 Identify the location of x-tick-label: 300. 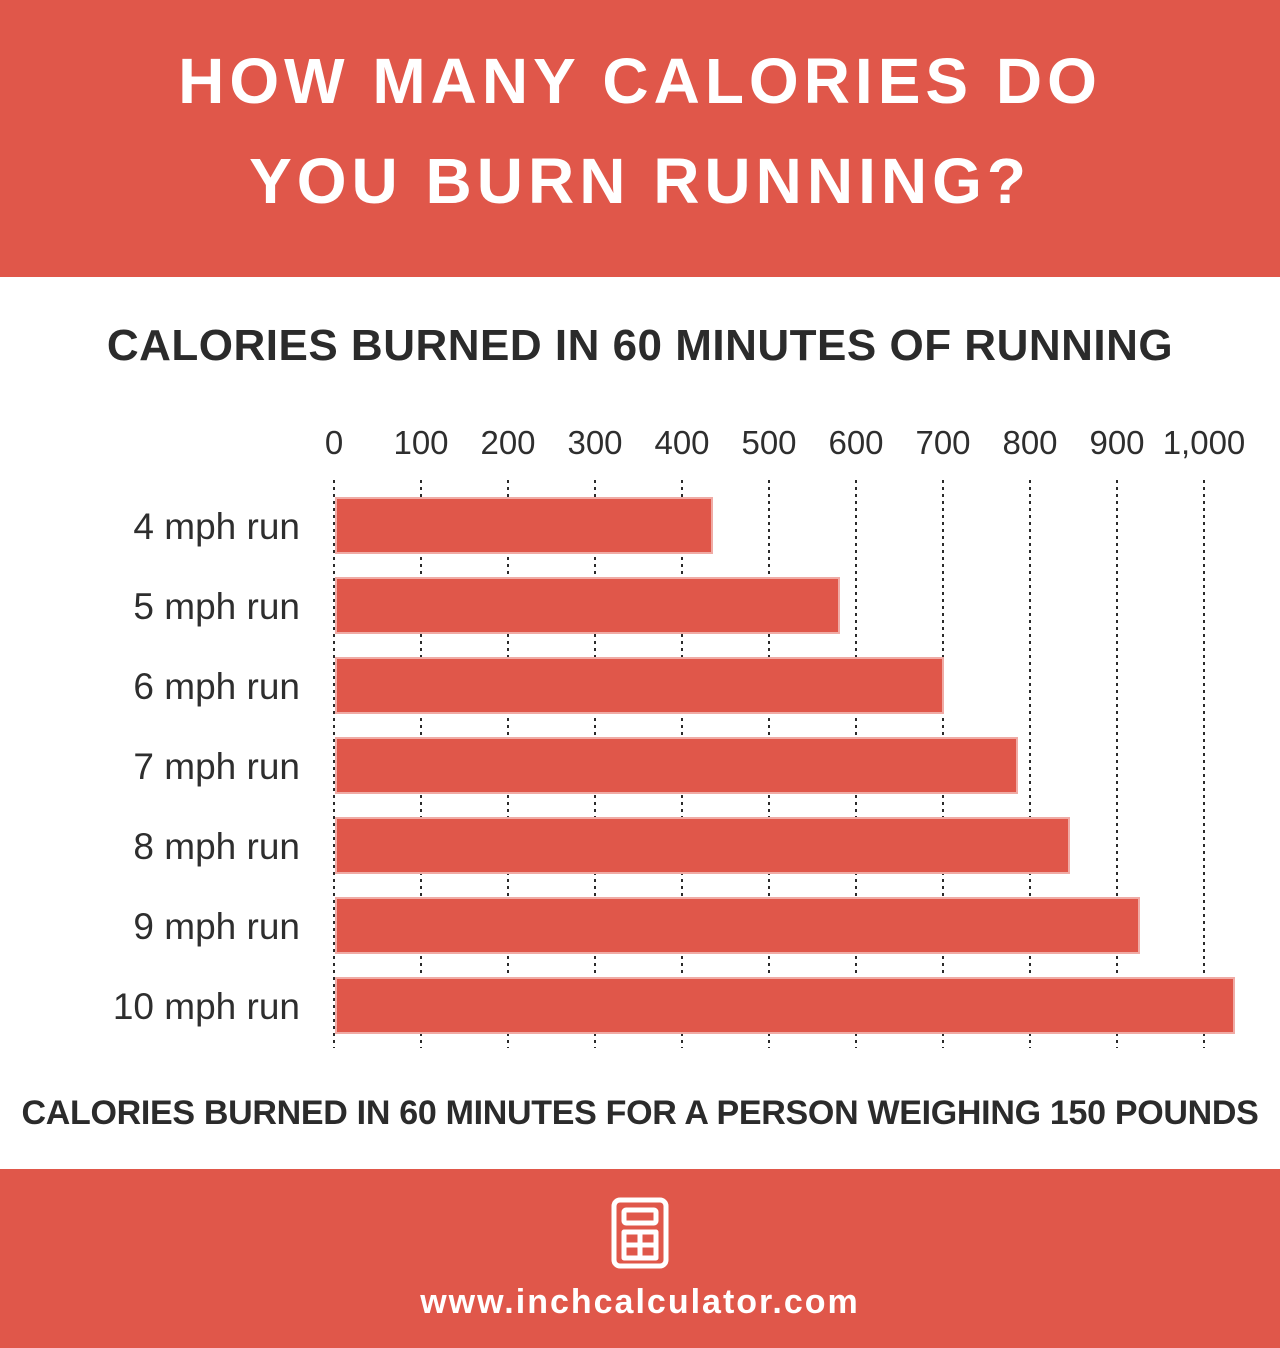
(595, 442).